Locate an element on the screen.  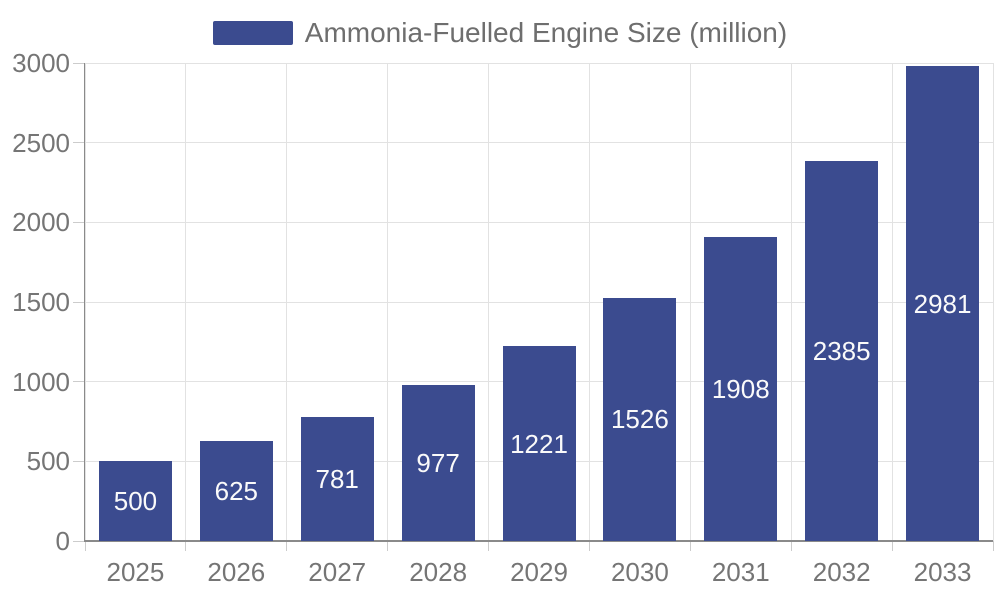
bar-value-label: 781 is located at coordinates (337, 478).